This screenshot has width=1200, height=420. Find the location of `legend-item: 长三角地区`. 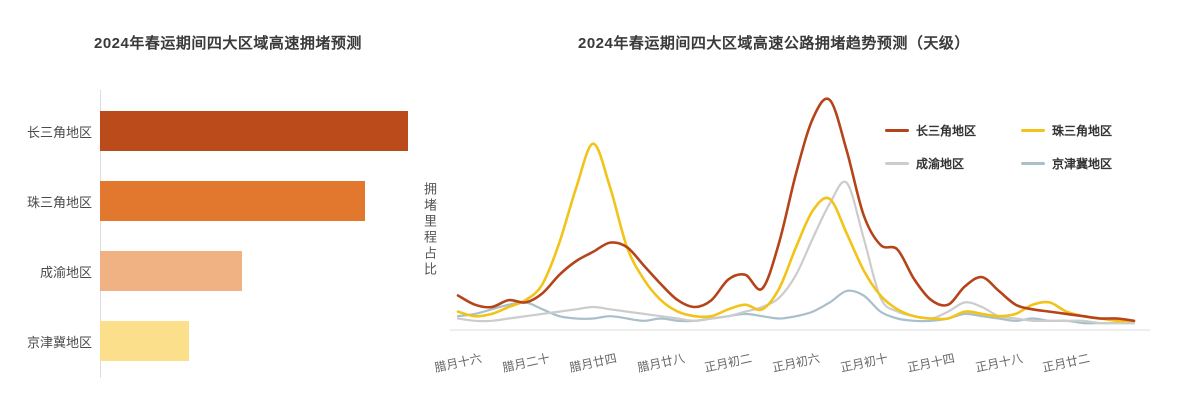

legend-item: 长三角地区 is located at coordinates (949, 130).